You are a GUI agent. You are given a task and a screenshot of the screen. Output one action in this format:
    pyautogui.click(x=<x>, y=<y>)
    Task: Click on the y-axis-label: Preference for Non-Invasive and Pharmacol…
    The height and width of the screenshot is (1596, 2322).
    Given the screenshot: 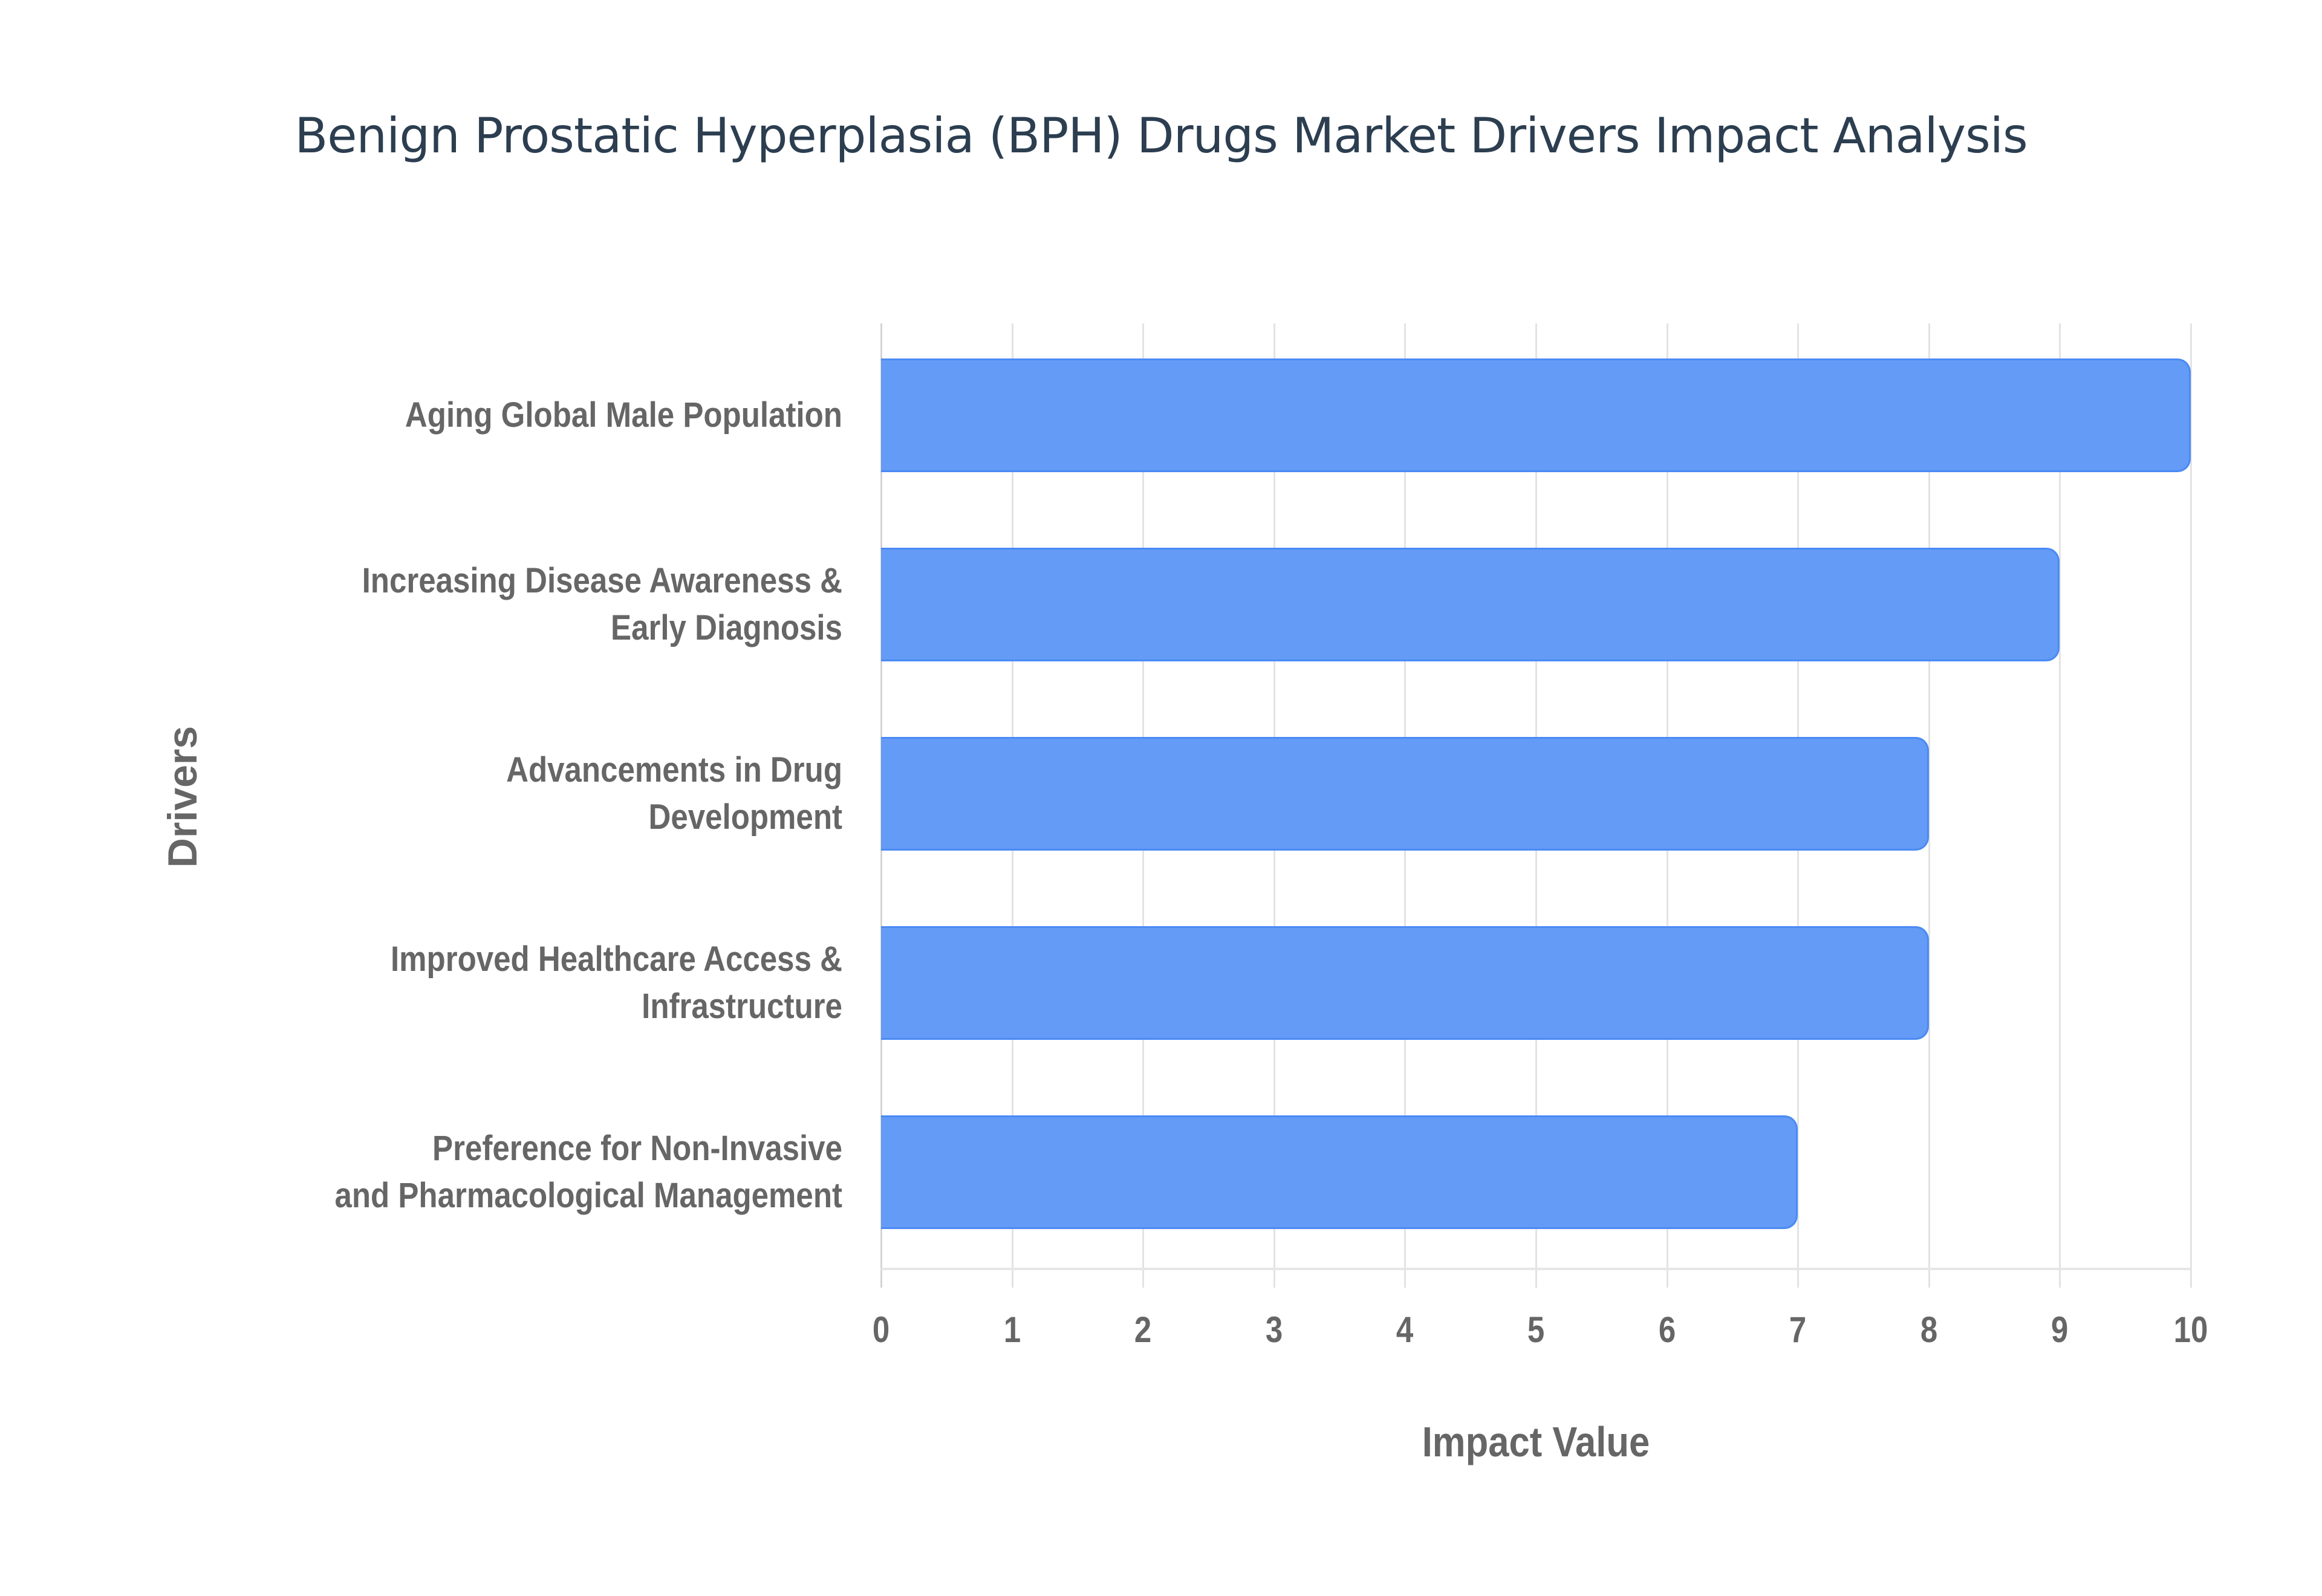 What is the action you would take?
    pyautogui.click(x=496, y=1172)
    